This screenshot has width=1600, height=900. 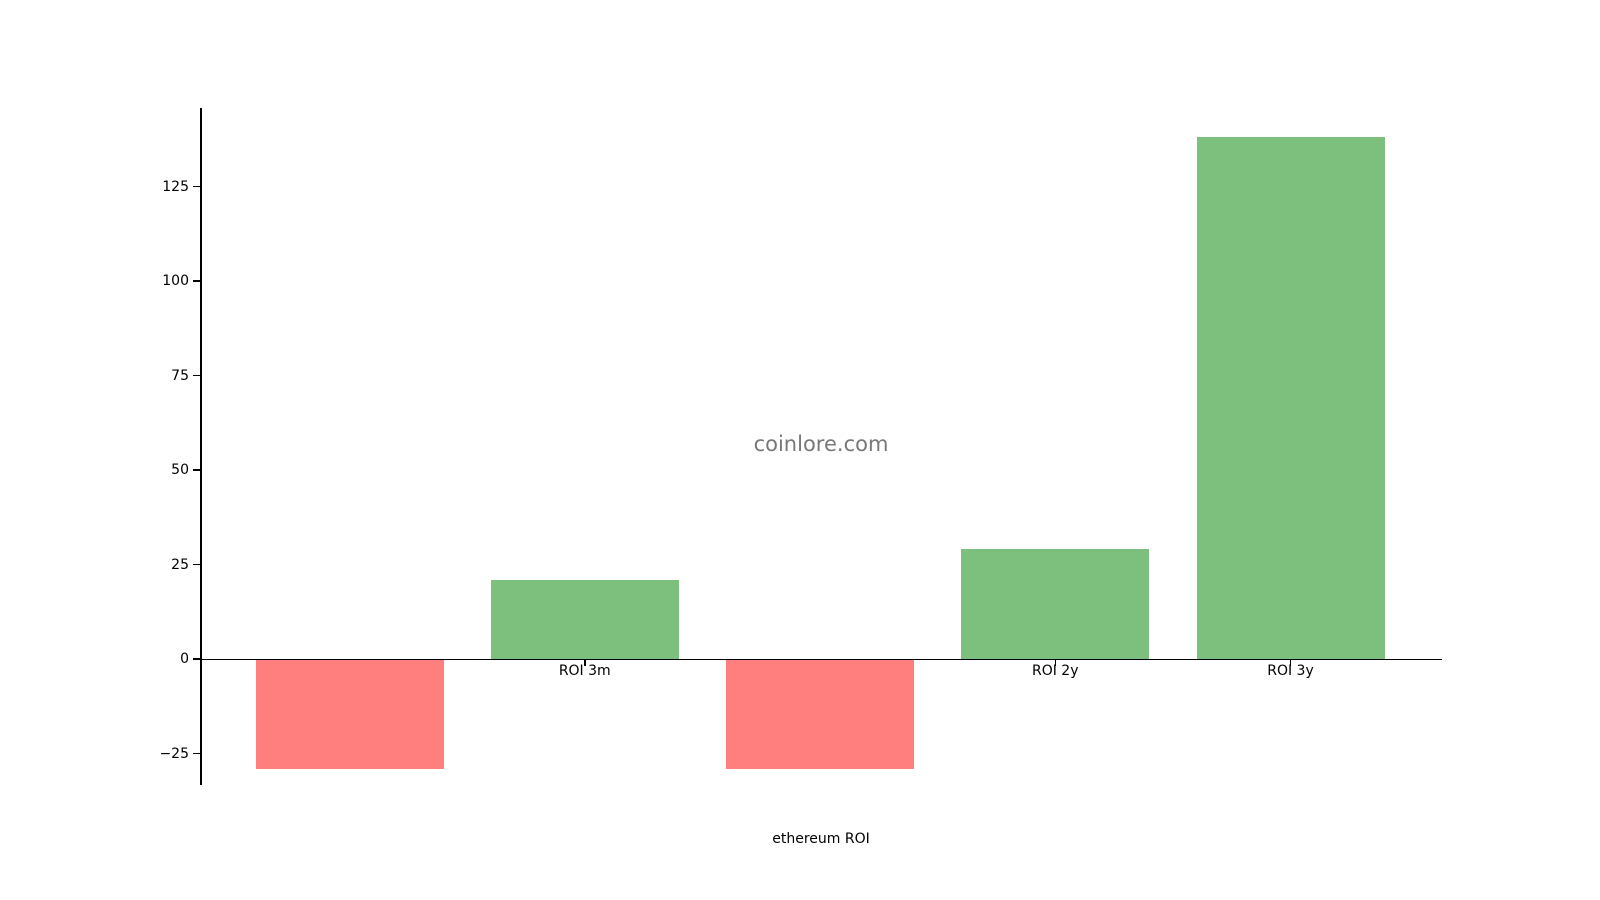 I want to click on y-tick-label: 100, so click(x=175, y=281).